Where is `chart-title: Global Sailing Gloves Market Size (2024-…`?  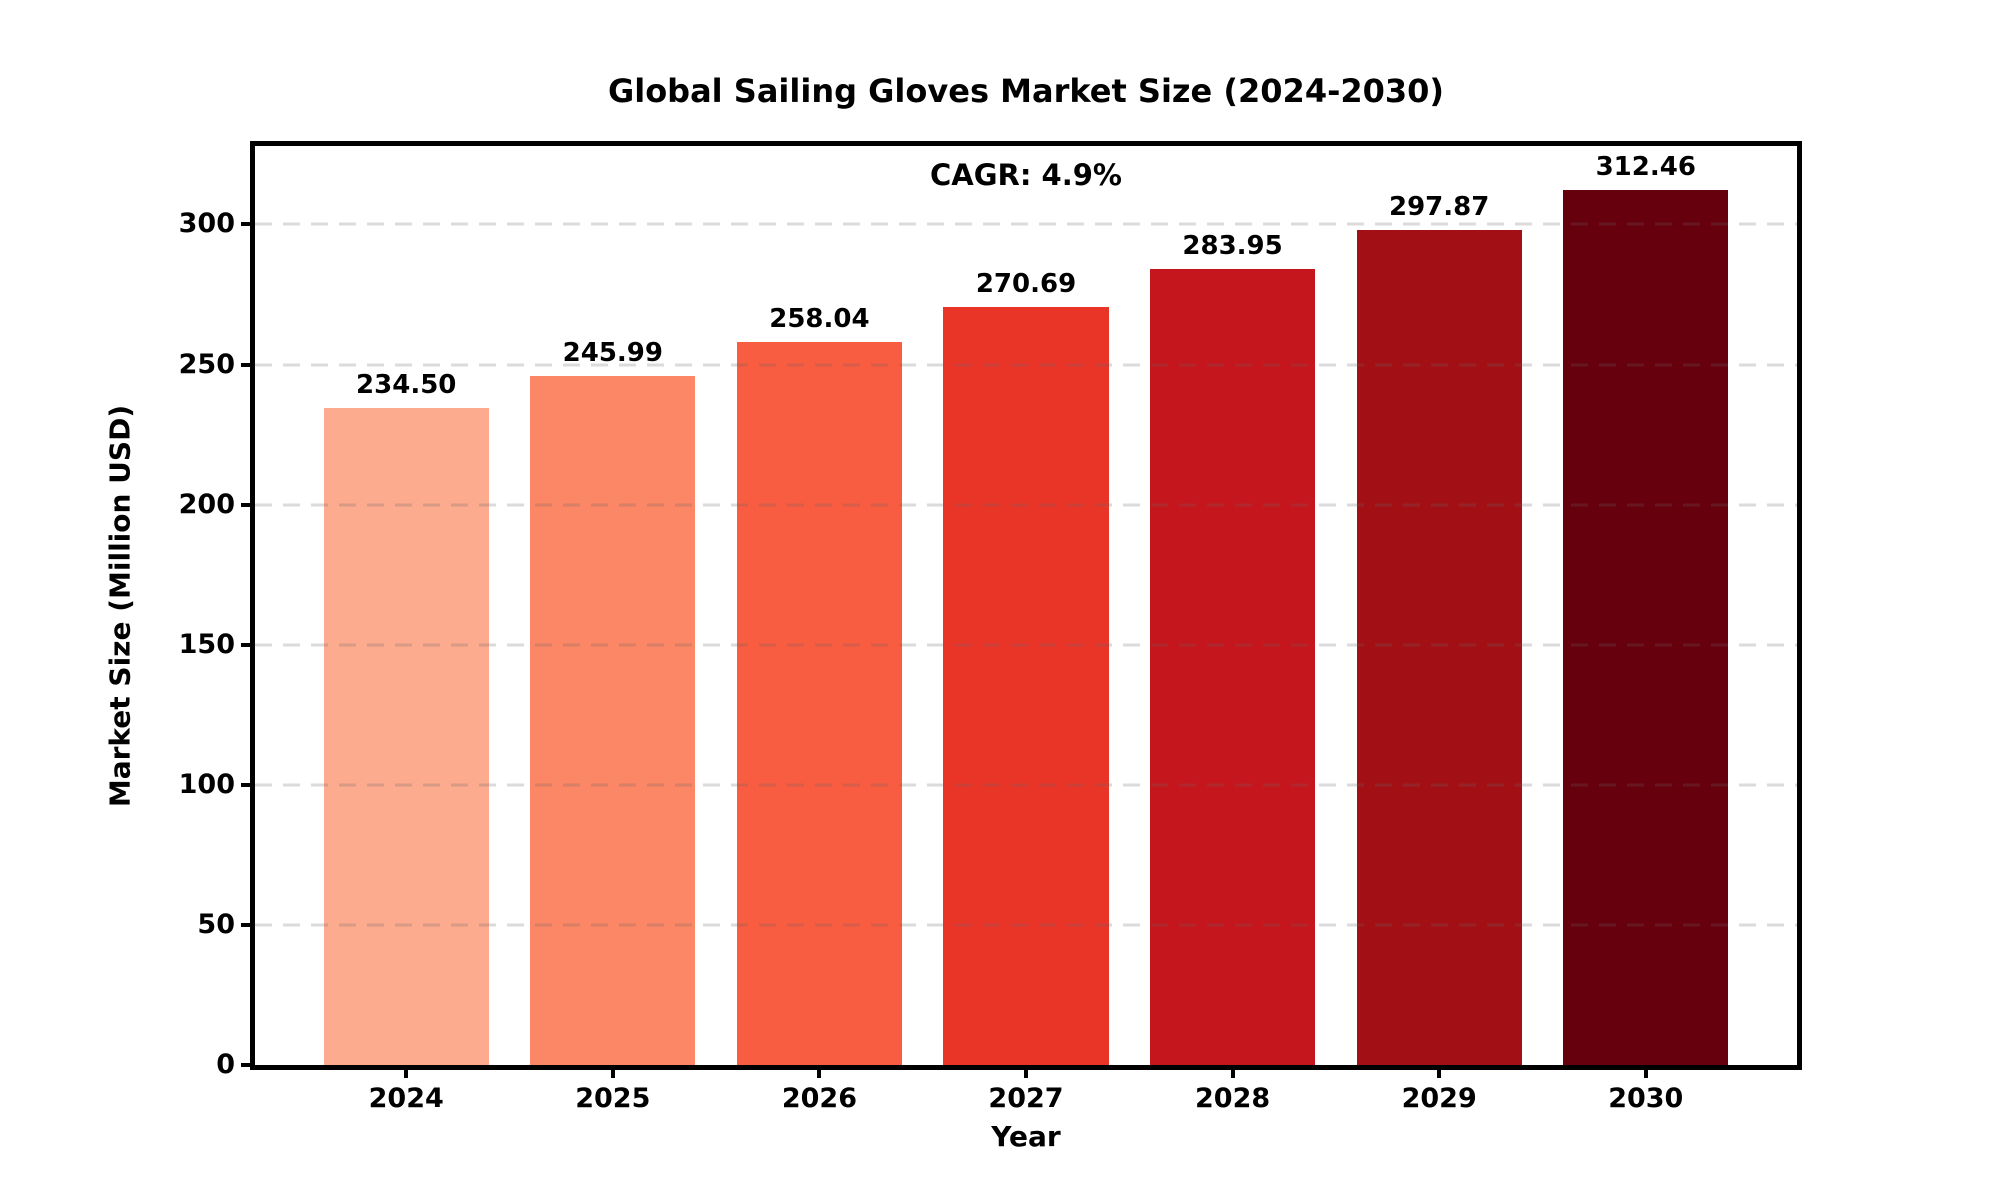 chart-title: Global Sailing Gloves Market Size (2024-… is located at coordinates (1026, 91).